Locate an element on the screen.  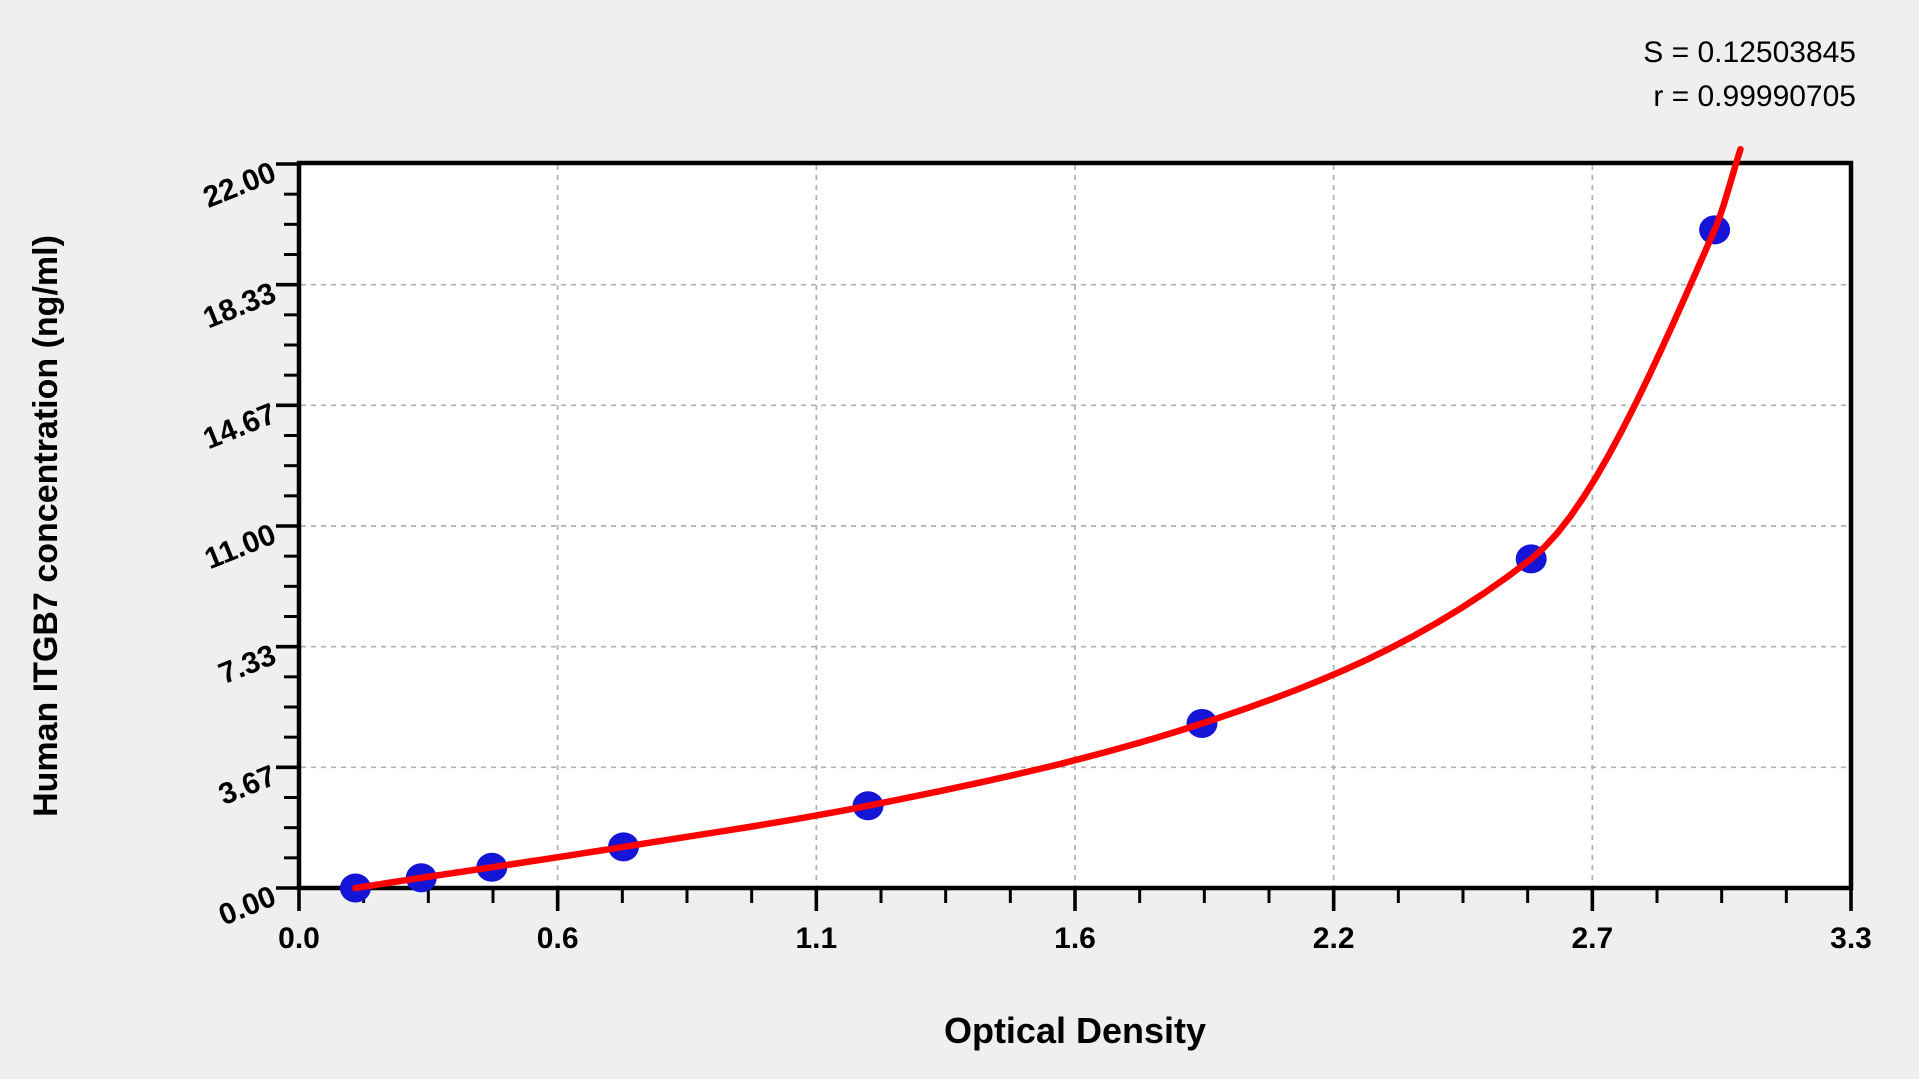
x-tick-label: 3.3 is located at coordinates (1851, 938).